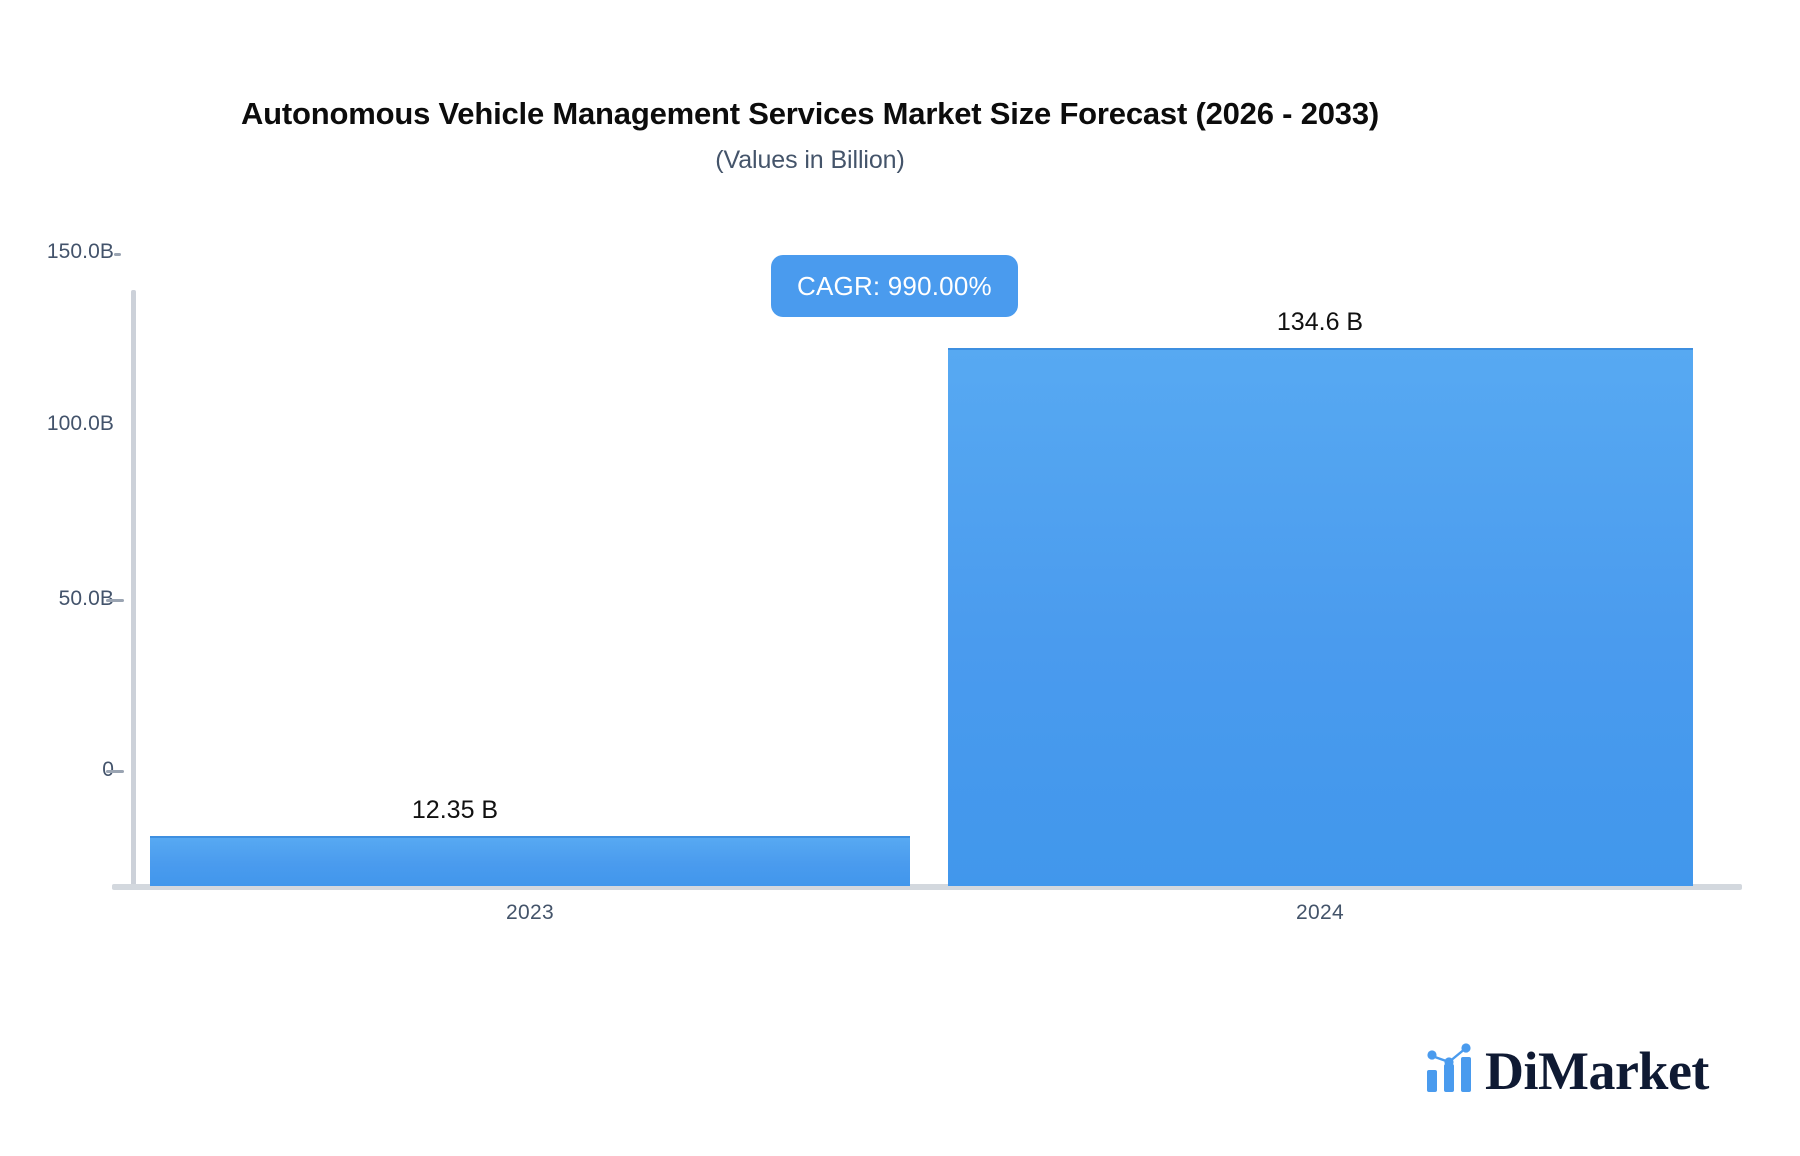 The image size is (1800, 1156). I want to click on brand-logo: DiMarket, so click(1567, 1070).